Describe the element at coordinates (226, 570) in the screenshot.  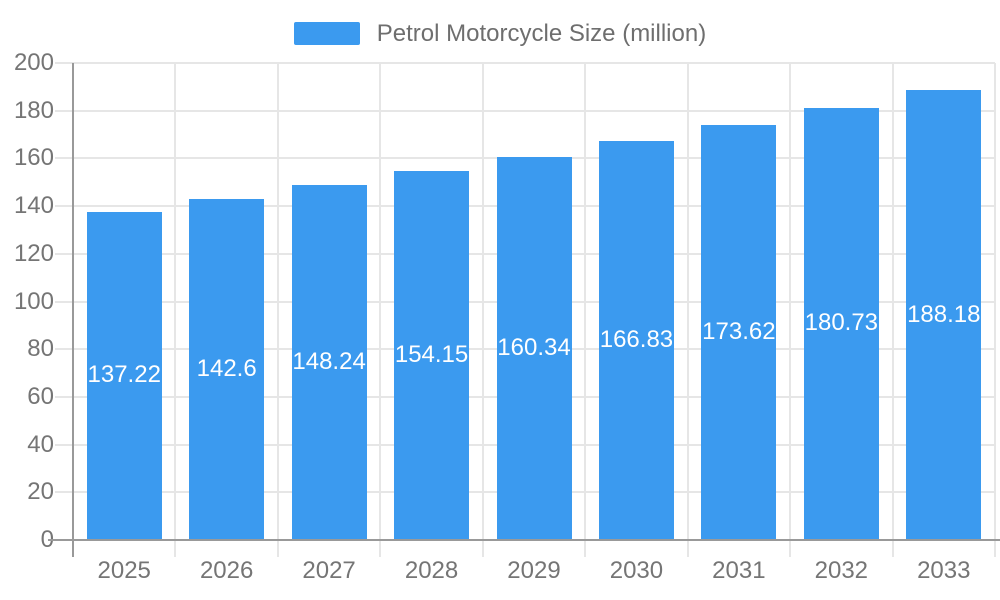
I see `x-tick-label: 2026` at that location.